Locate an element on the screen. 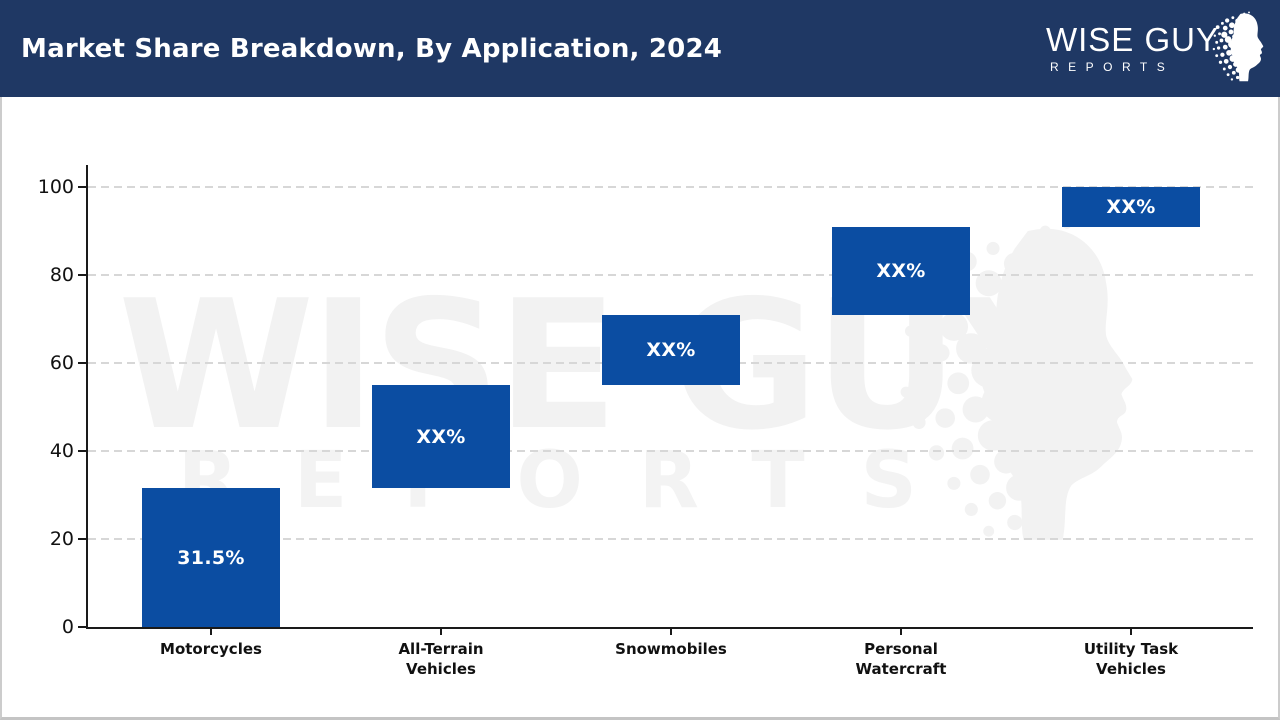 Image resolution: width=1280 pixels, height=720 pixels. y-tick-label: 100 is located at coordinates (55, 187).